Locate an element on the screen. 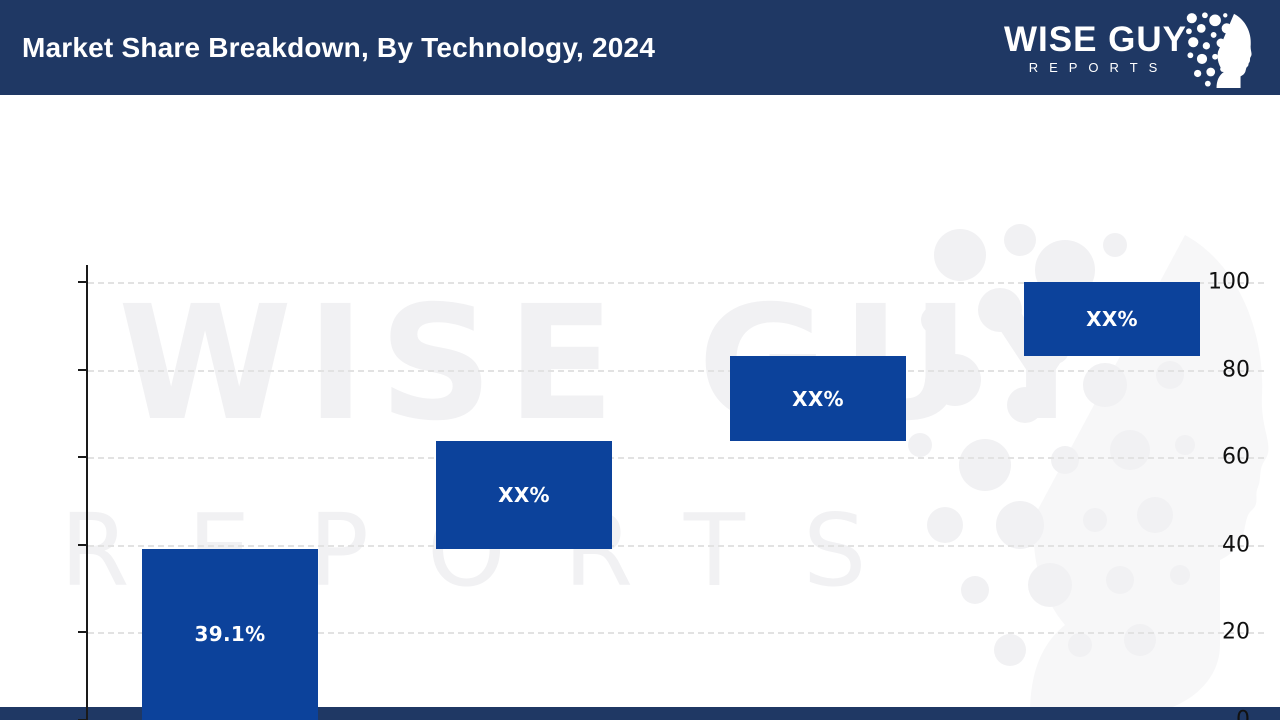 The height and width of the screenshot is (720, 1280). footer-bar is located at coordinates (640, 713).